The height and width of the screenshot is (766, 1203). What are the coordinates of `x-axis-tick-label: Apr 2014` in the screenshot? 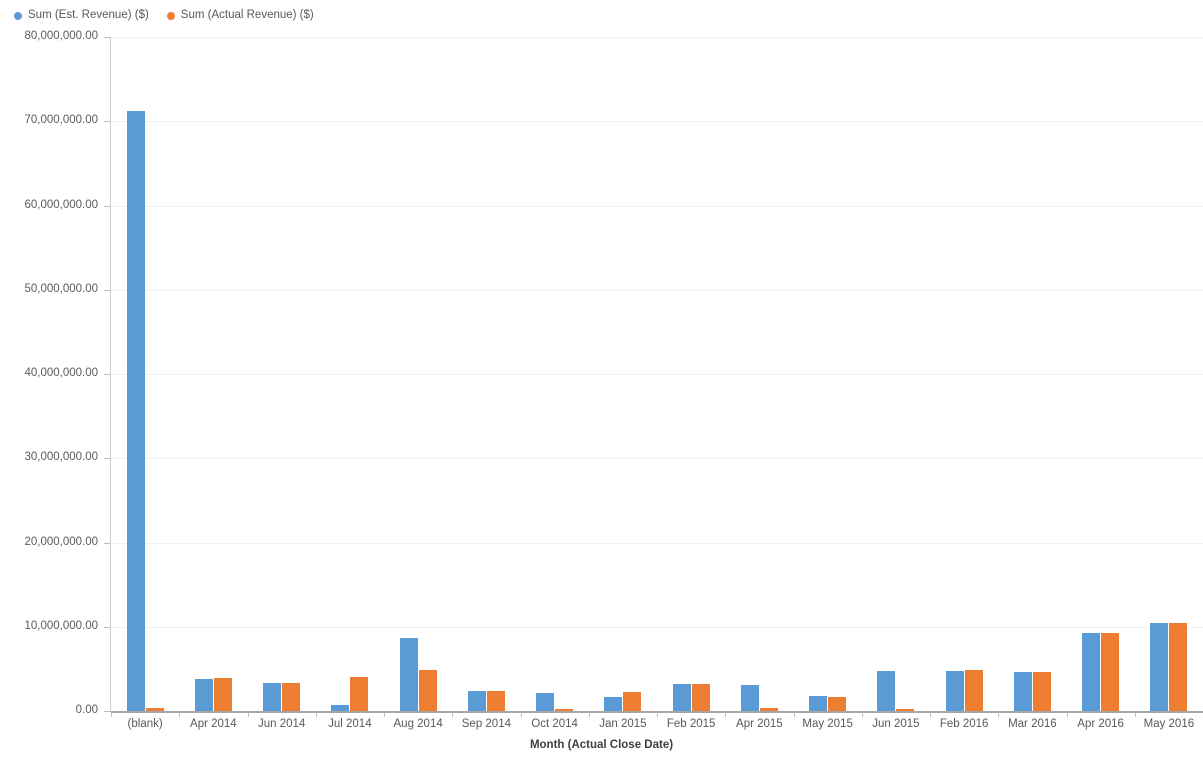 It's located at (213, 724).